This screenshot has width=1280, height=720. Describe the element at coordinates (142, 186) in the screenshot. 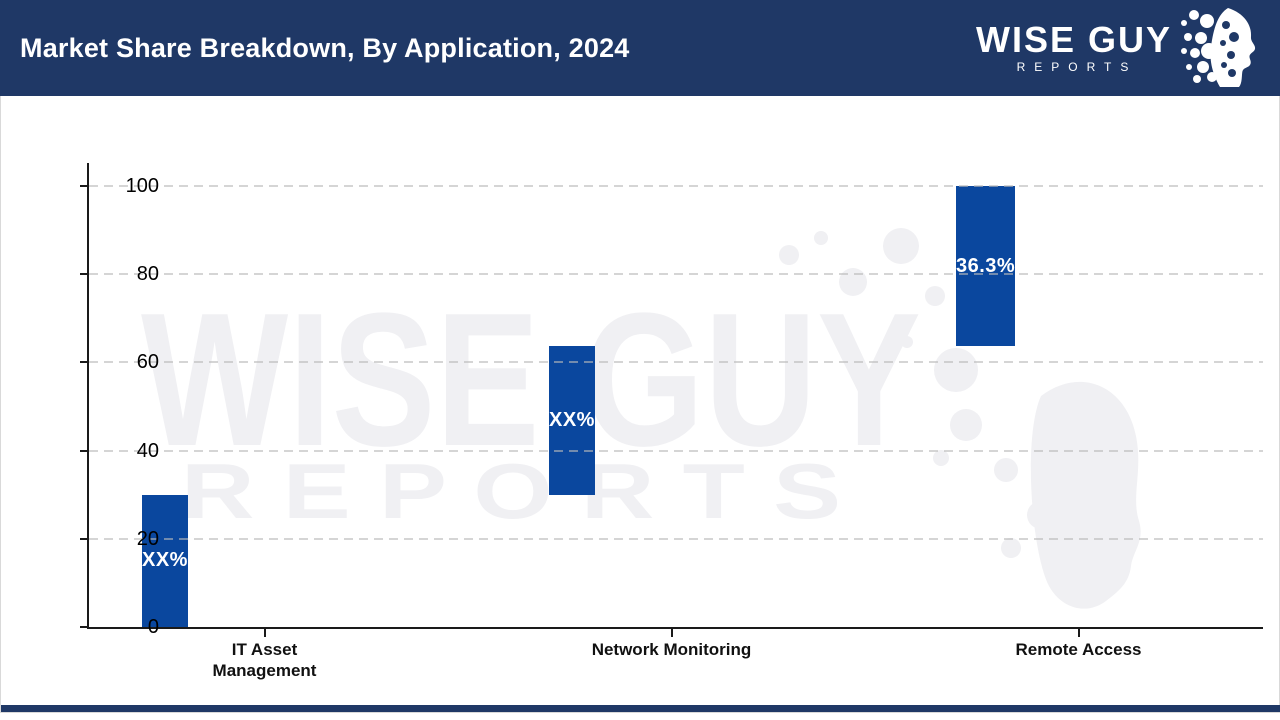

I see `y-tick-label: 100` at that location.